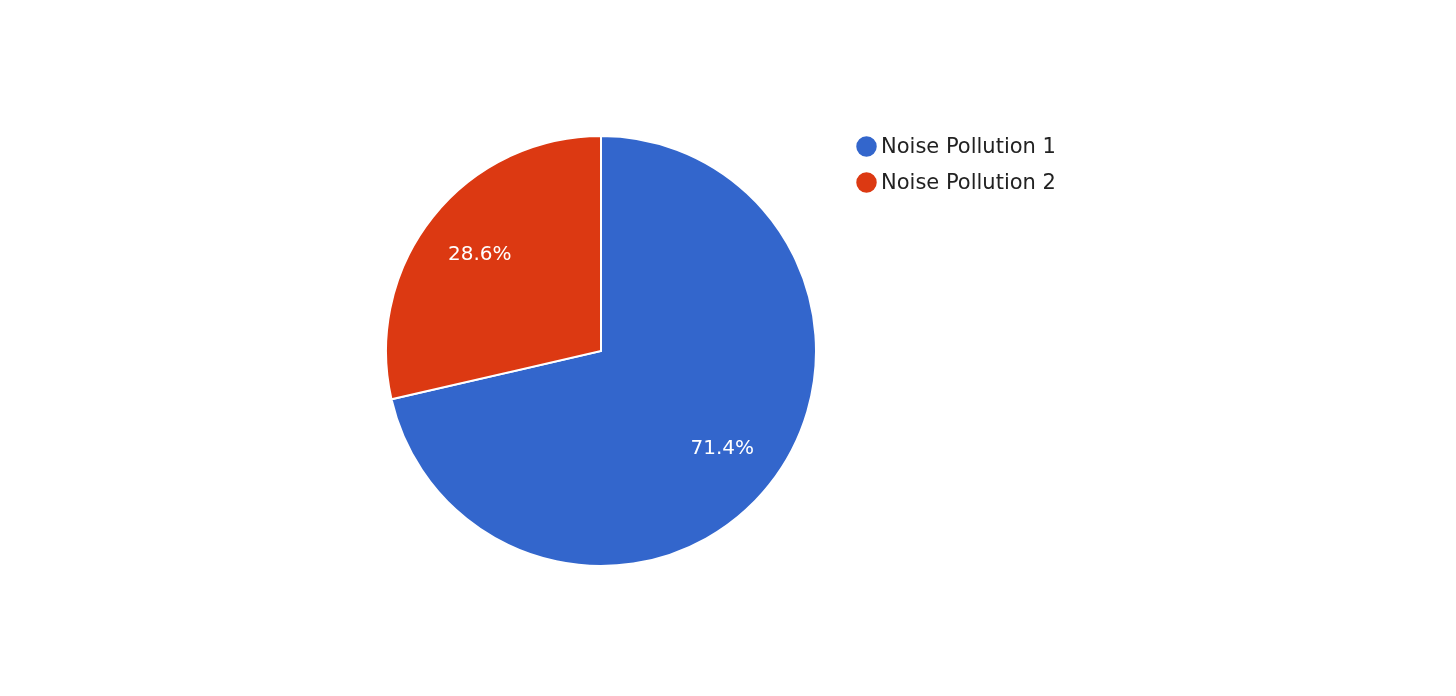  What do you see at coordinates (968, 145) in the screenshot?
I see `legend-label: Noise Pollution 1` at bounding box center [968, 145].